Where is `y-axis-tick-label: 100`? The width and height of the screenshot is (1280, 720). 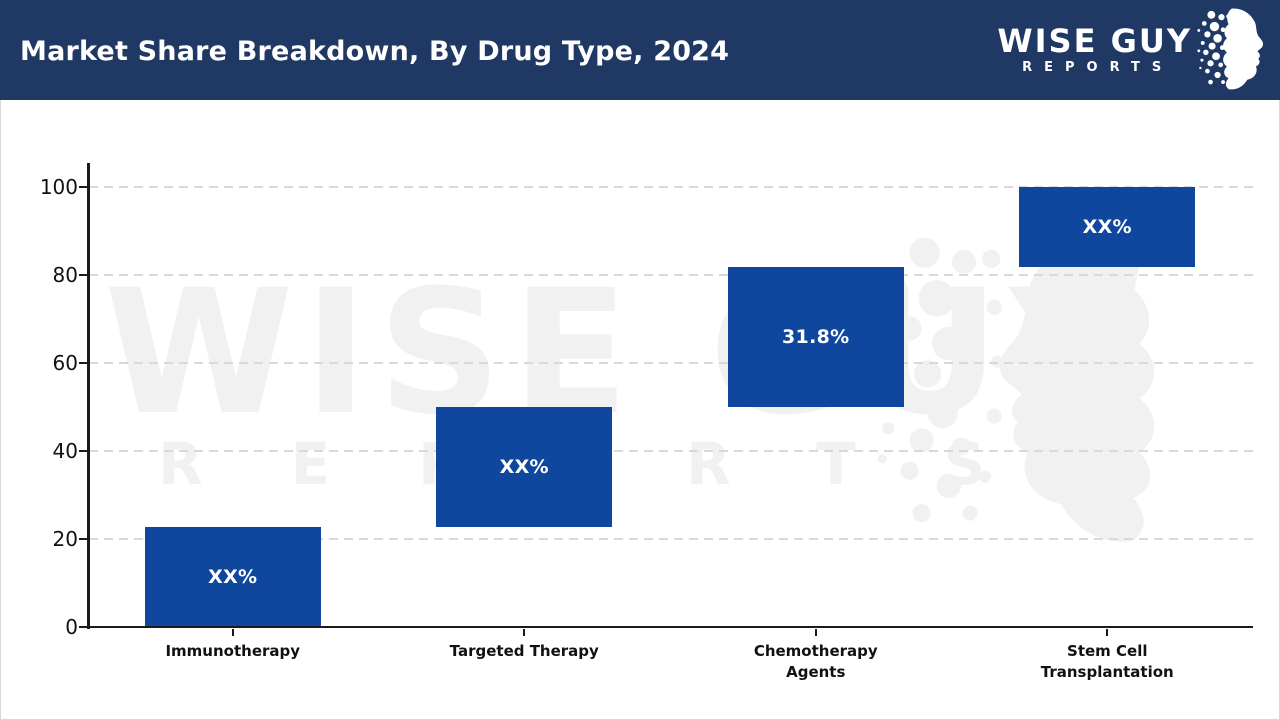 y-axis-tick-label: 100 is located at coordinates (58, 187).